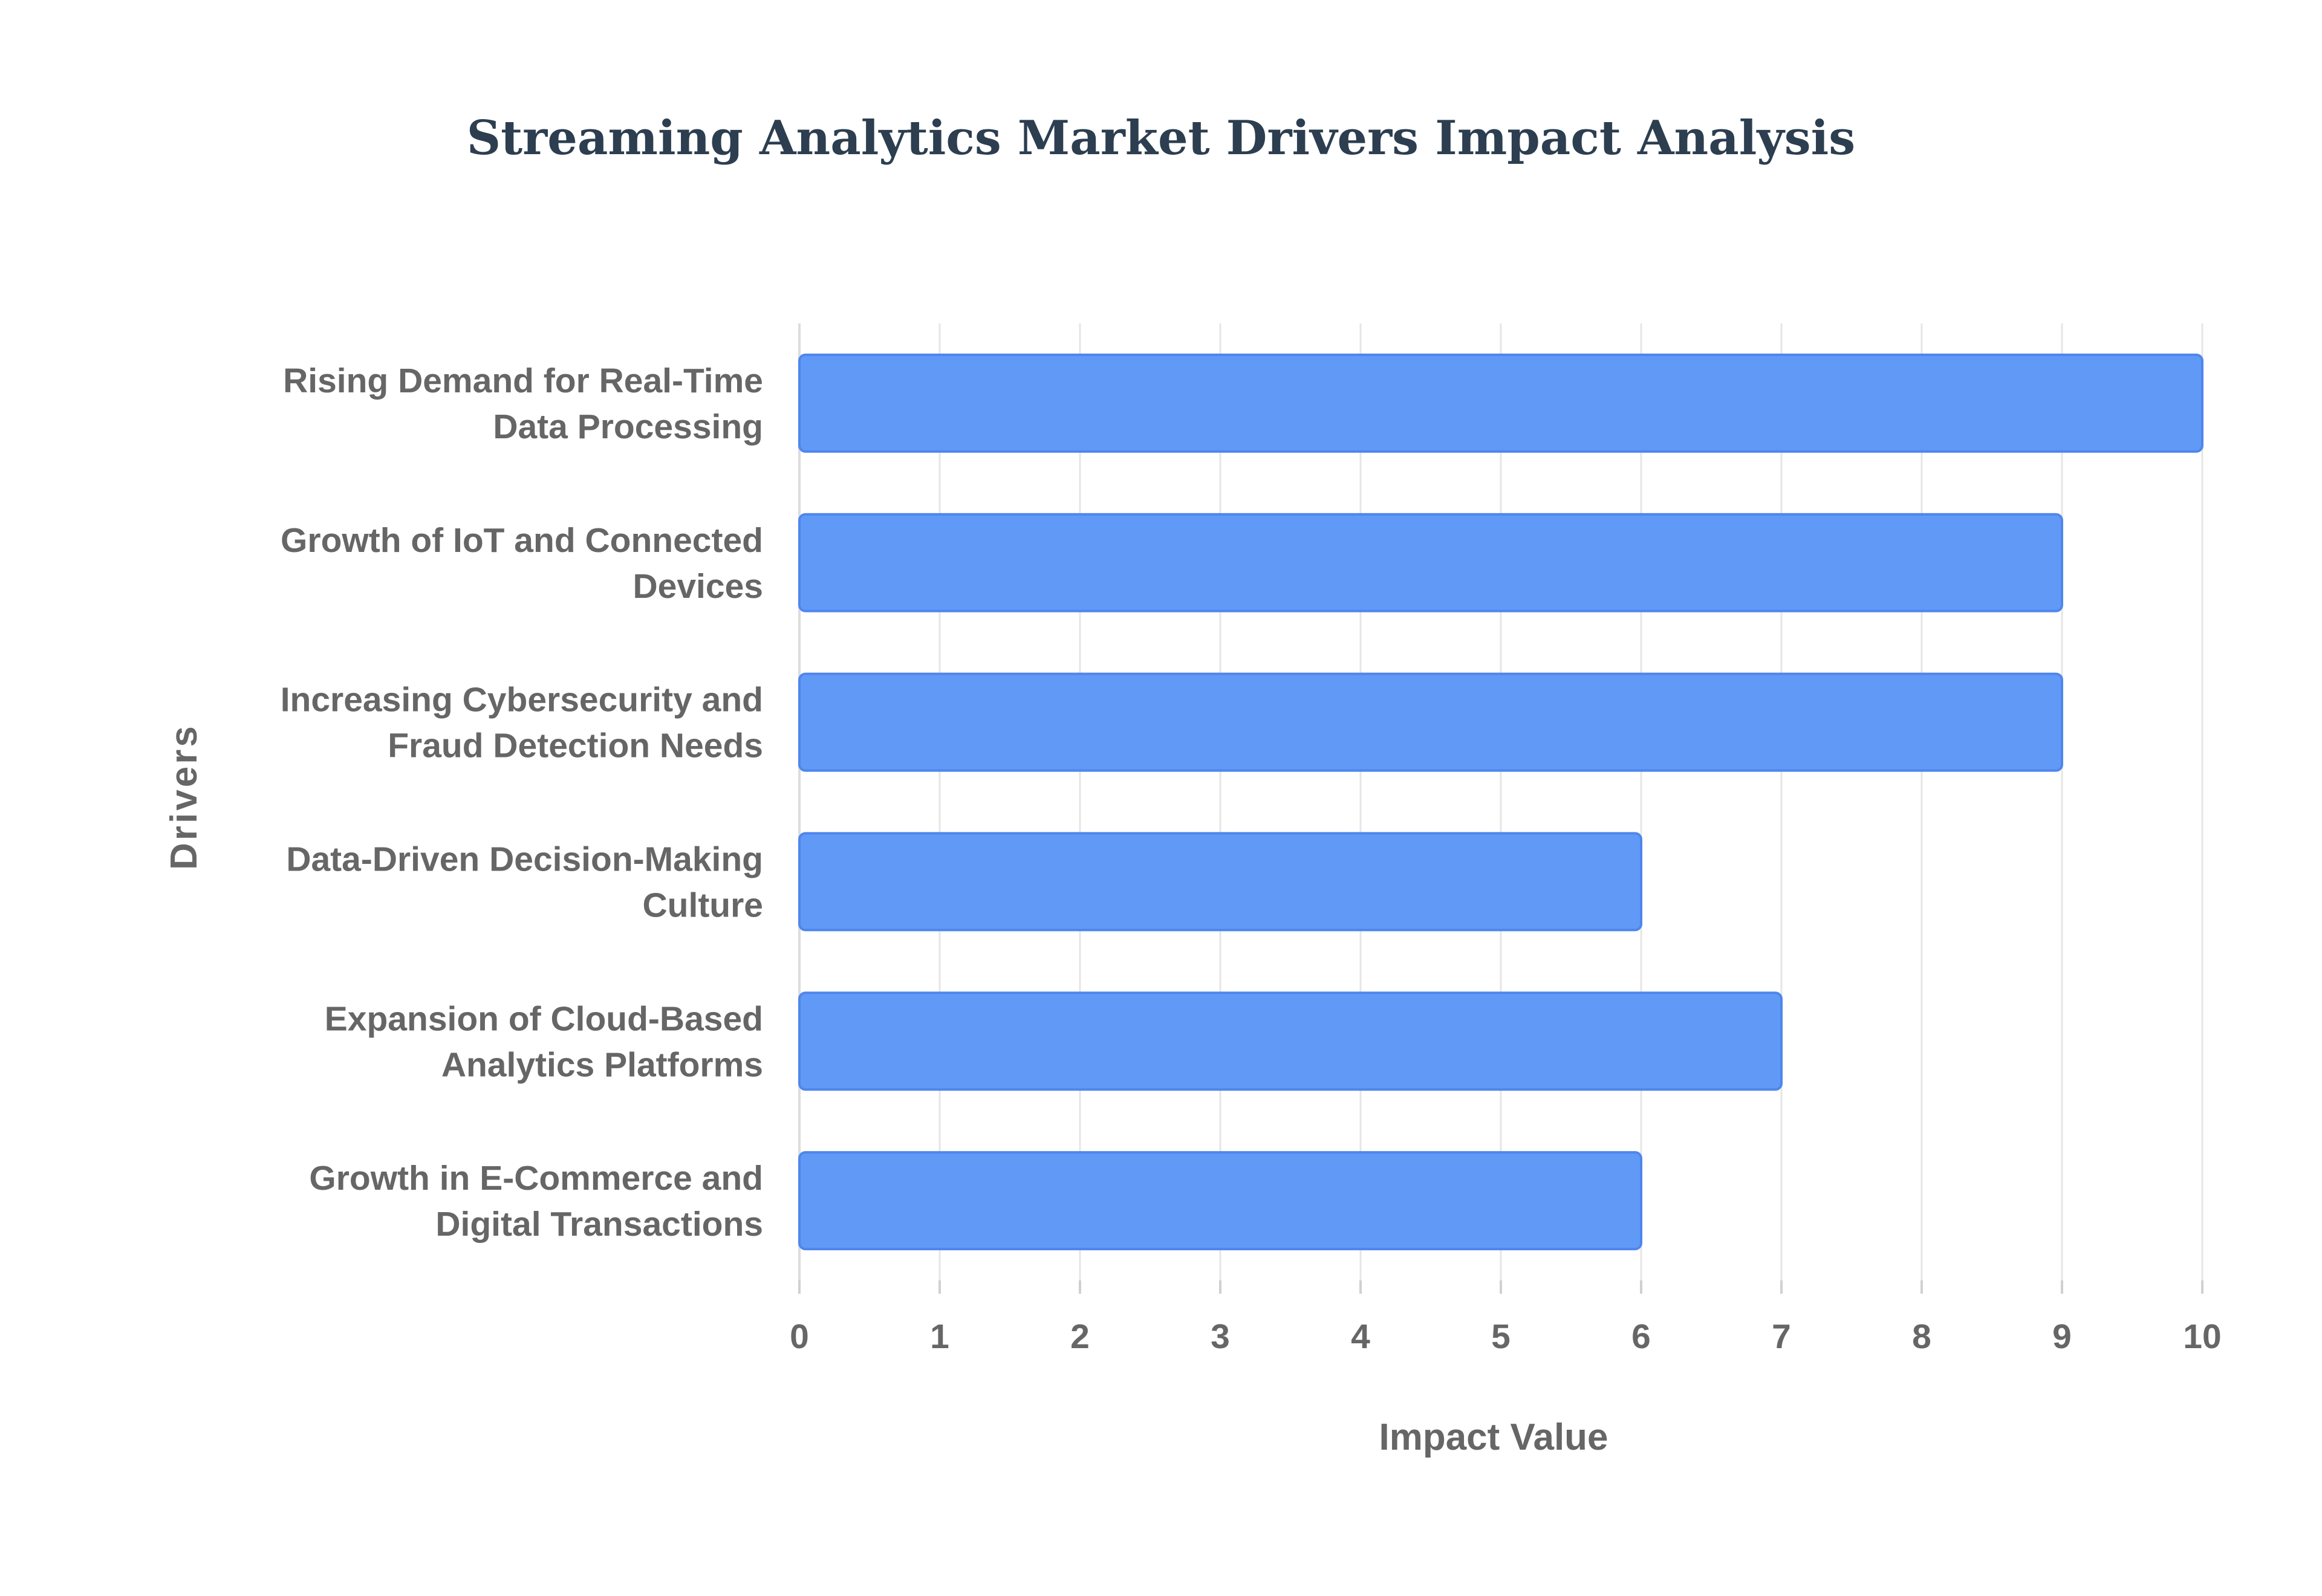  What do you see at coordinates (602, 1064) in the screenshot?
I see `y-category-label-line: Analytics Platforms` at bounding box center [602, 1064].